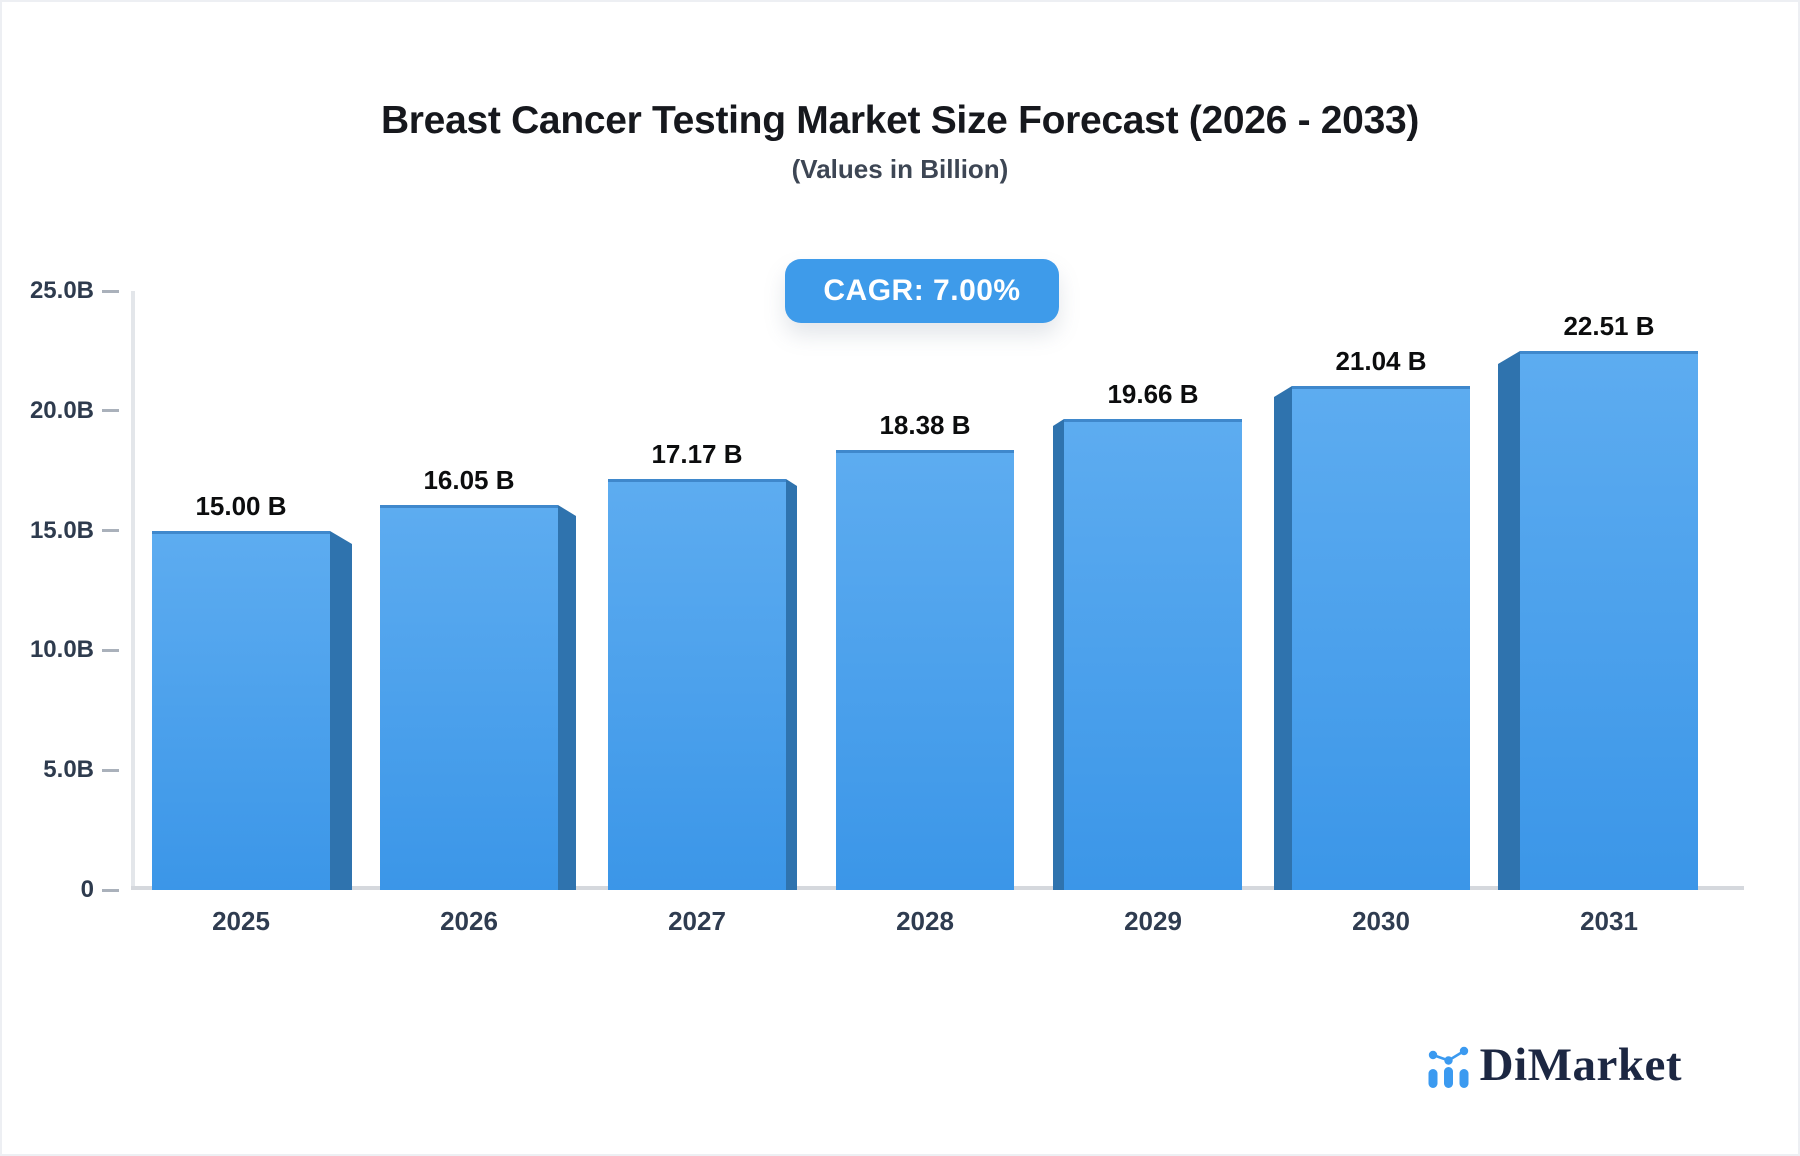  I want to click on y-tick-label: 0, so click(87, 889).